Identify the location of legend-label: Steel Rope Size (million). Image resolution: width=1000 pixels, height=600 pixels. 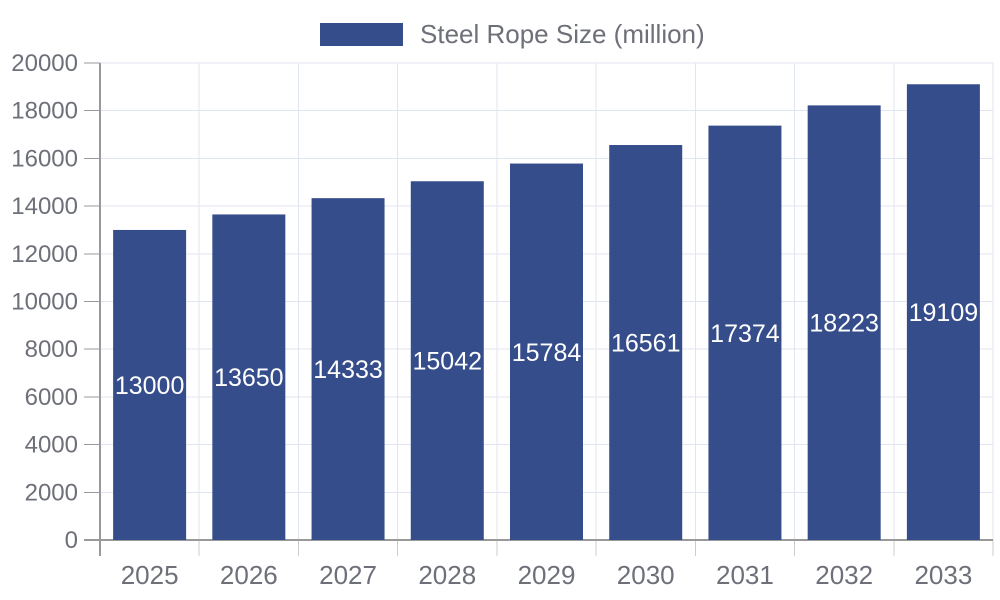
(562, 34).